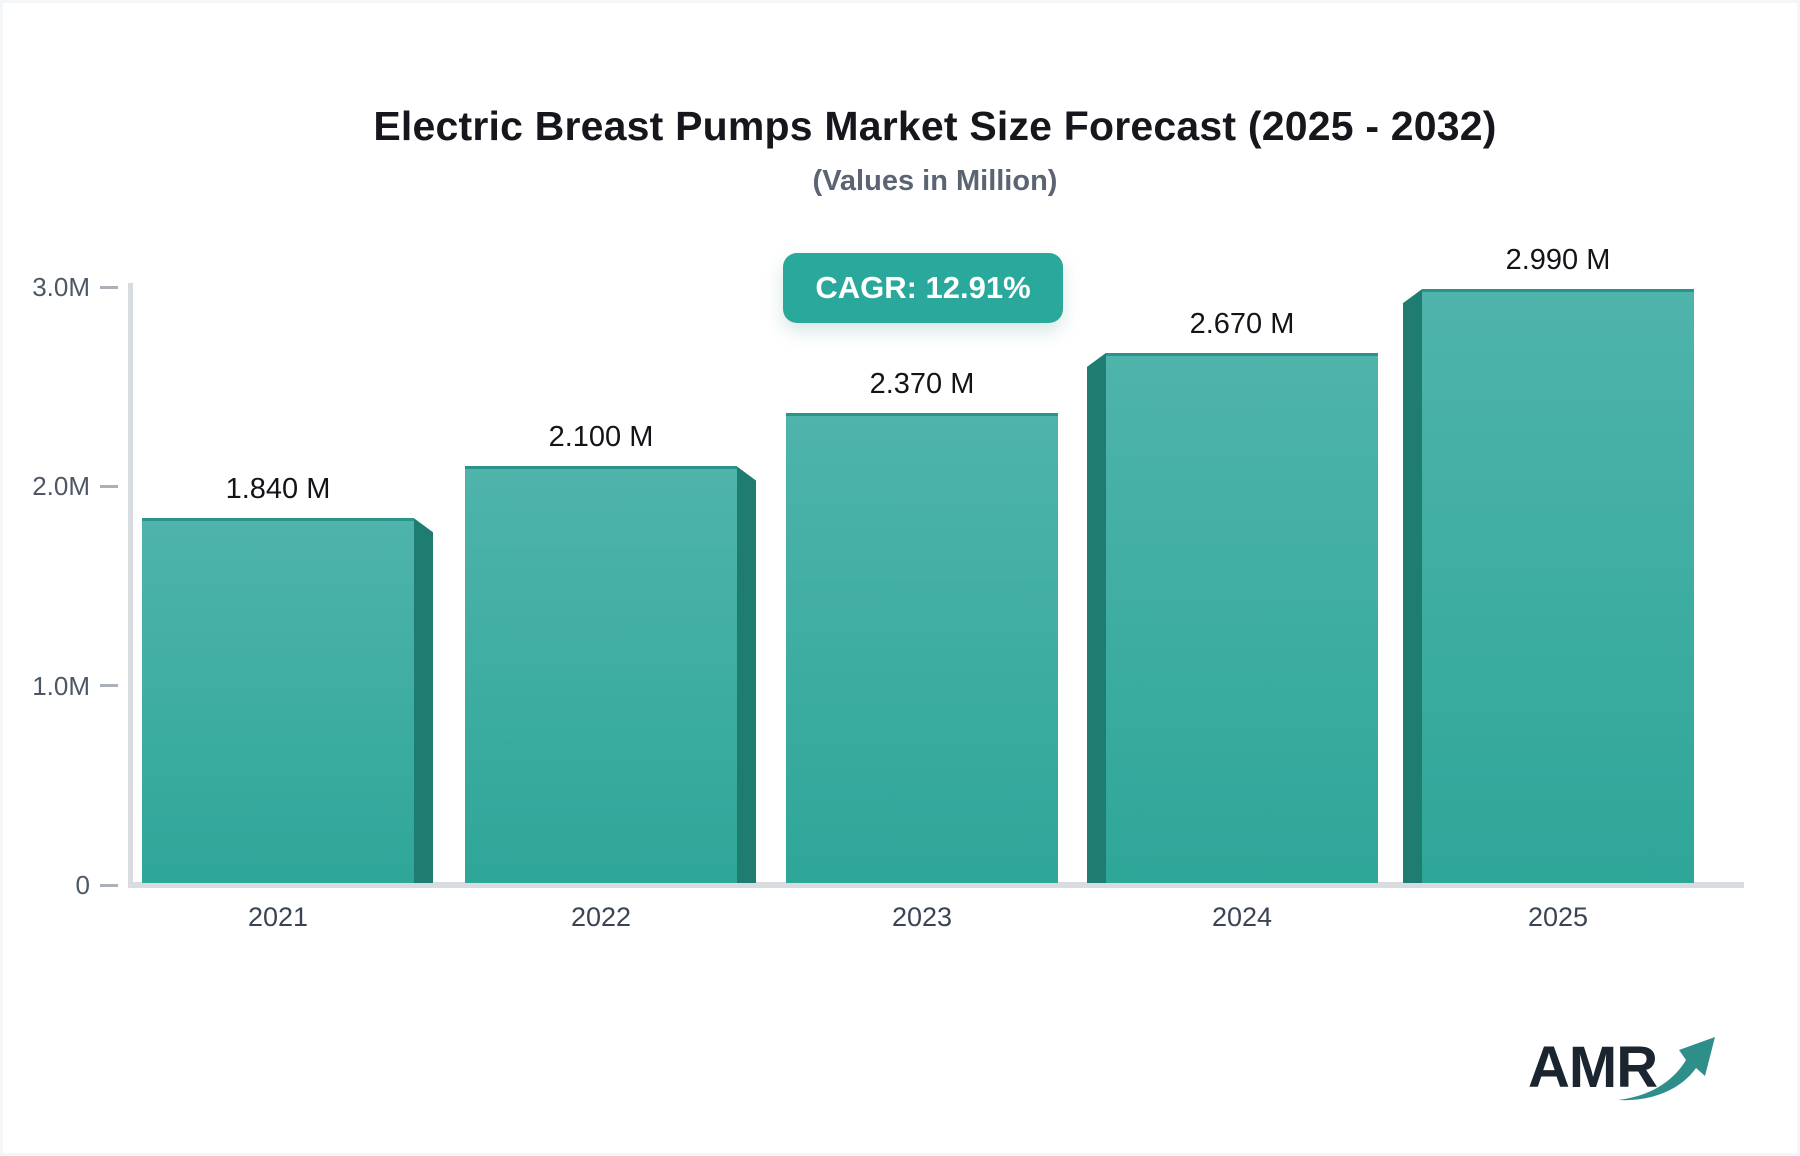  I want to click on y-axis-tick-label: 1.0M, so click(61, 685).